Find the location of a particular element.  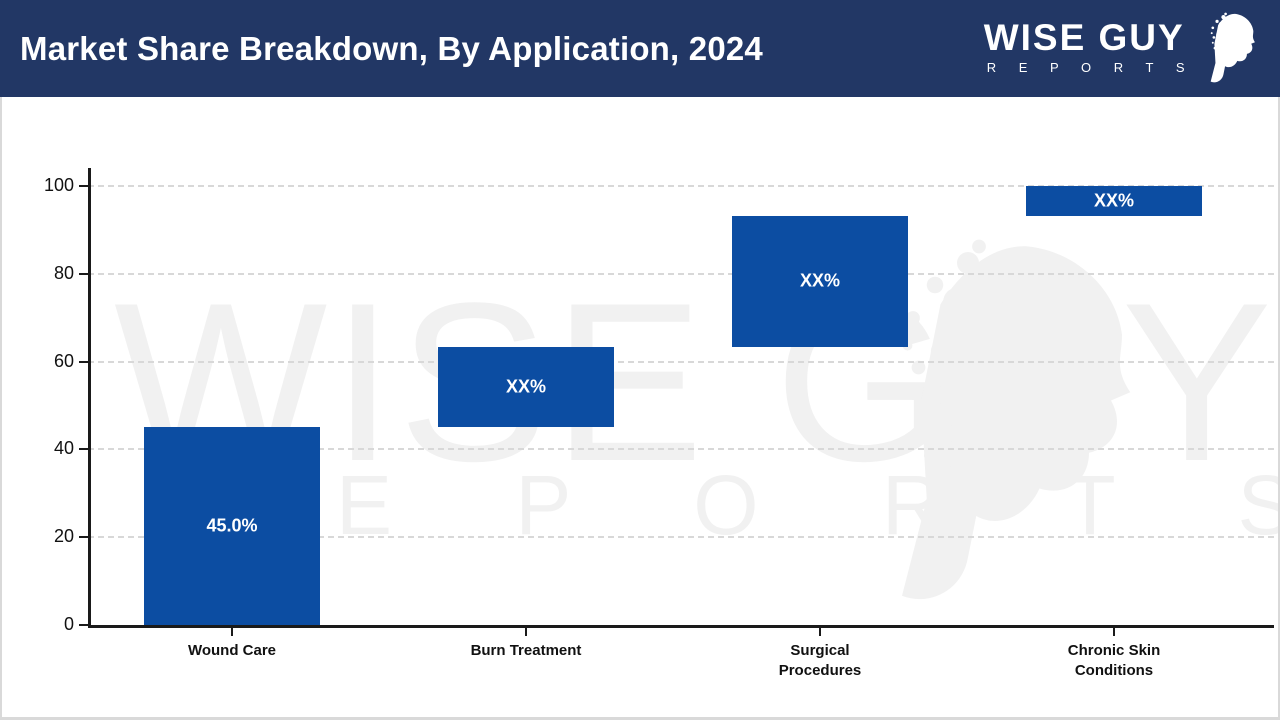

y-axis-tick-label: 40 is located at coordinates (63, 448).